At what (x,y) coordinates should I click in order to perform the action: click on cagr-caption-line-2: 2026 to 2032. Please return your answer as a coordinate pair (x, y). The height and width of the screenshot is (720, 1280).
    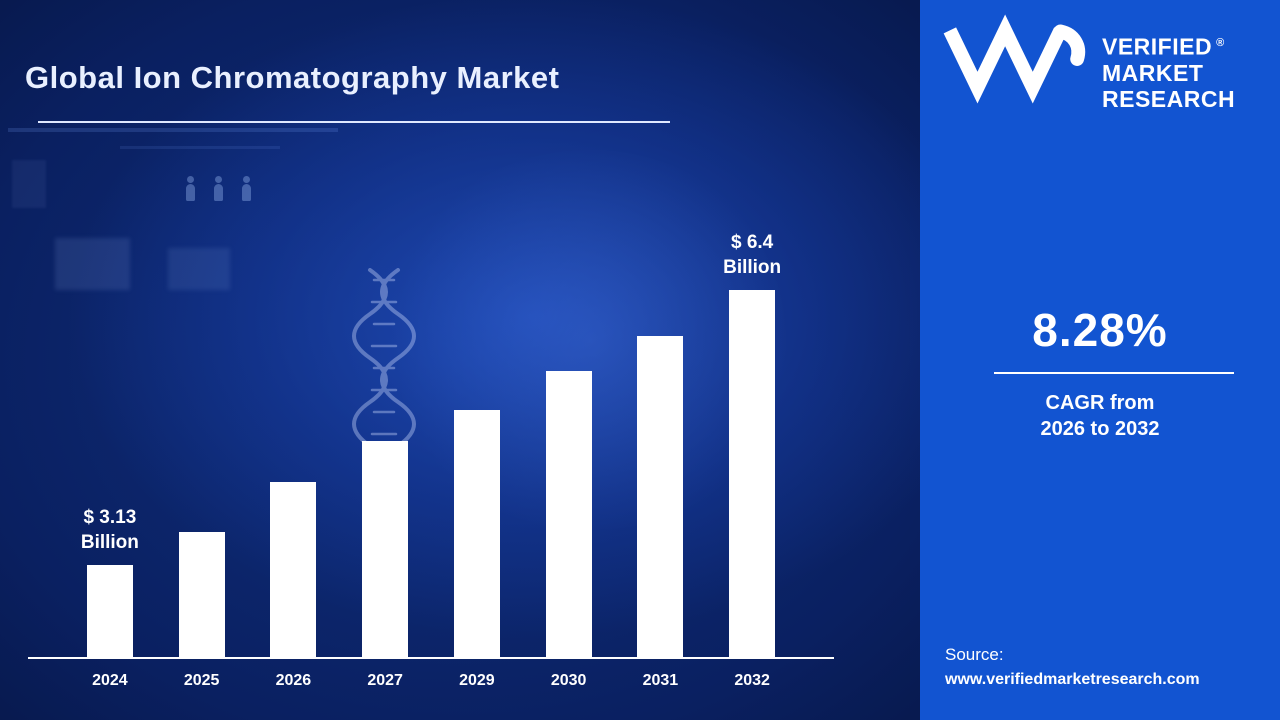
    Looking at the image, I should click on (1100, 429).